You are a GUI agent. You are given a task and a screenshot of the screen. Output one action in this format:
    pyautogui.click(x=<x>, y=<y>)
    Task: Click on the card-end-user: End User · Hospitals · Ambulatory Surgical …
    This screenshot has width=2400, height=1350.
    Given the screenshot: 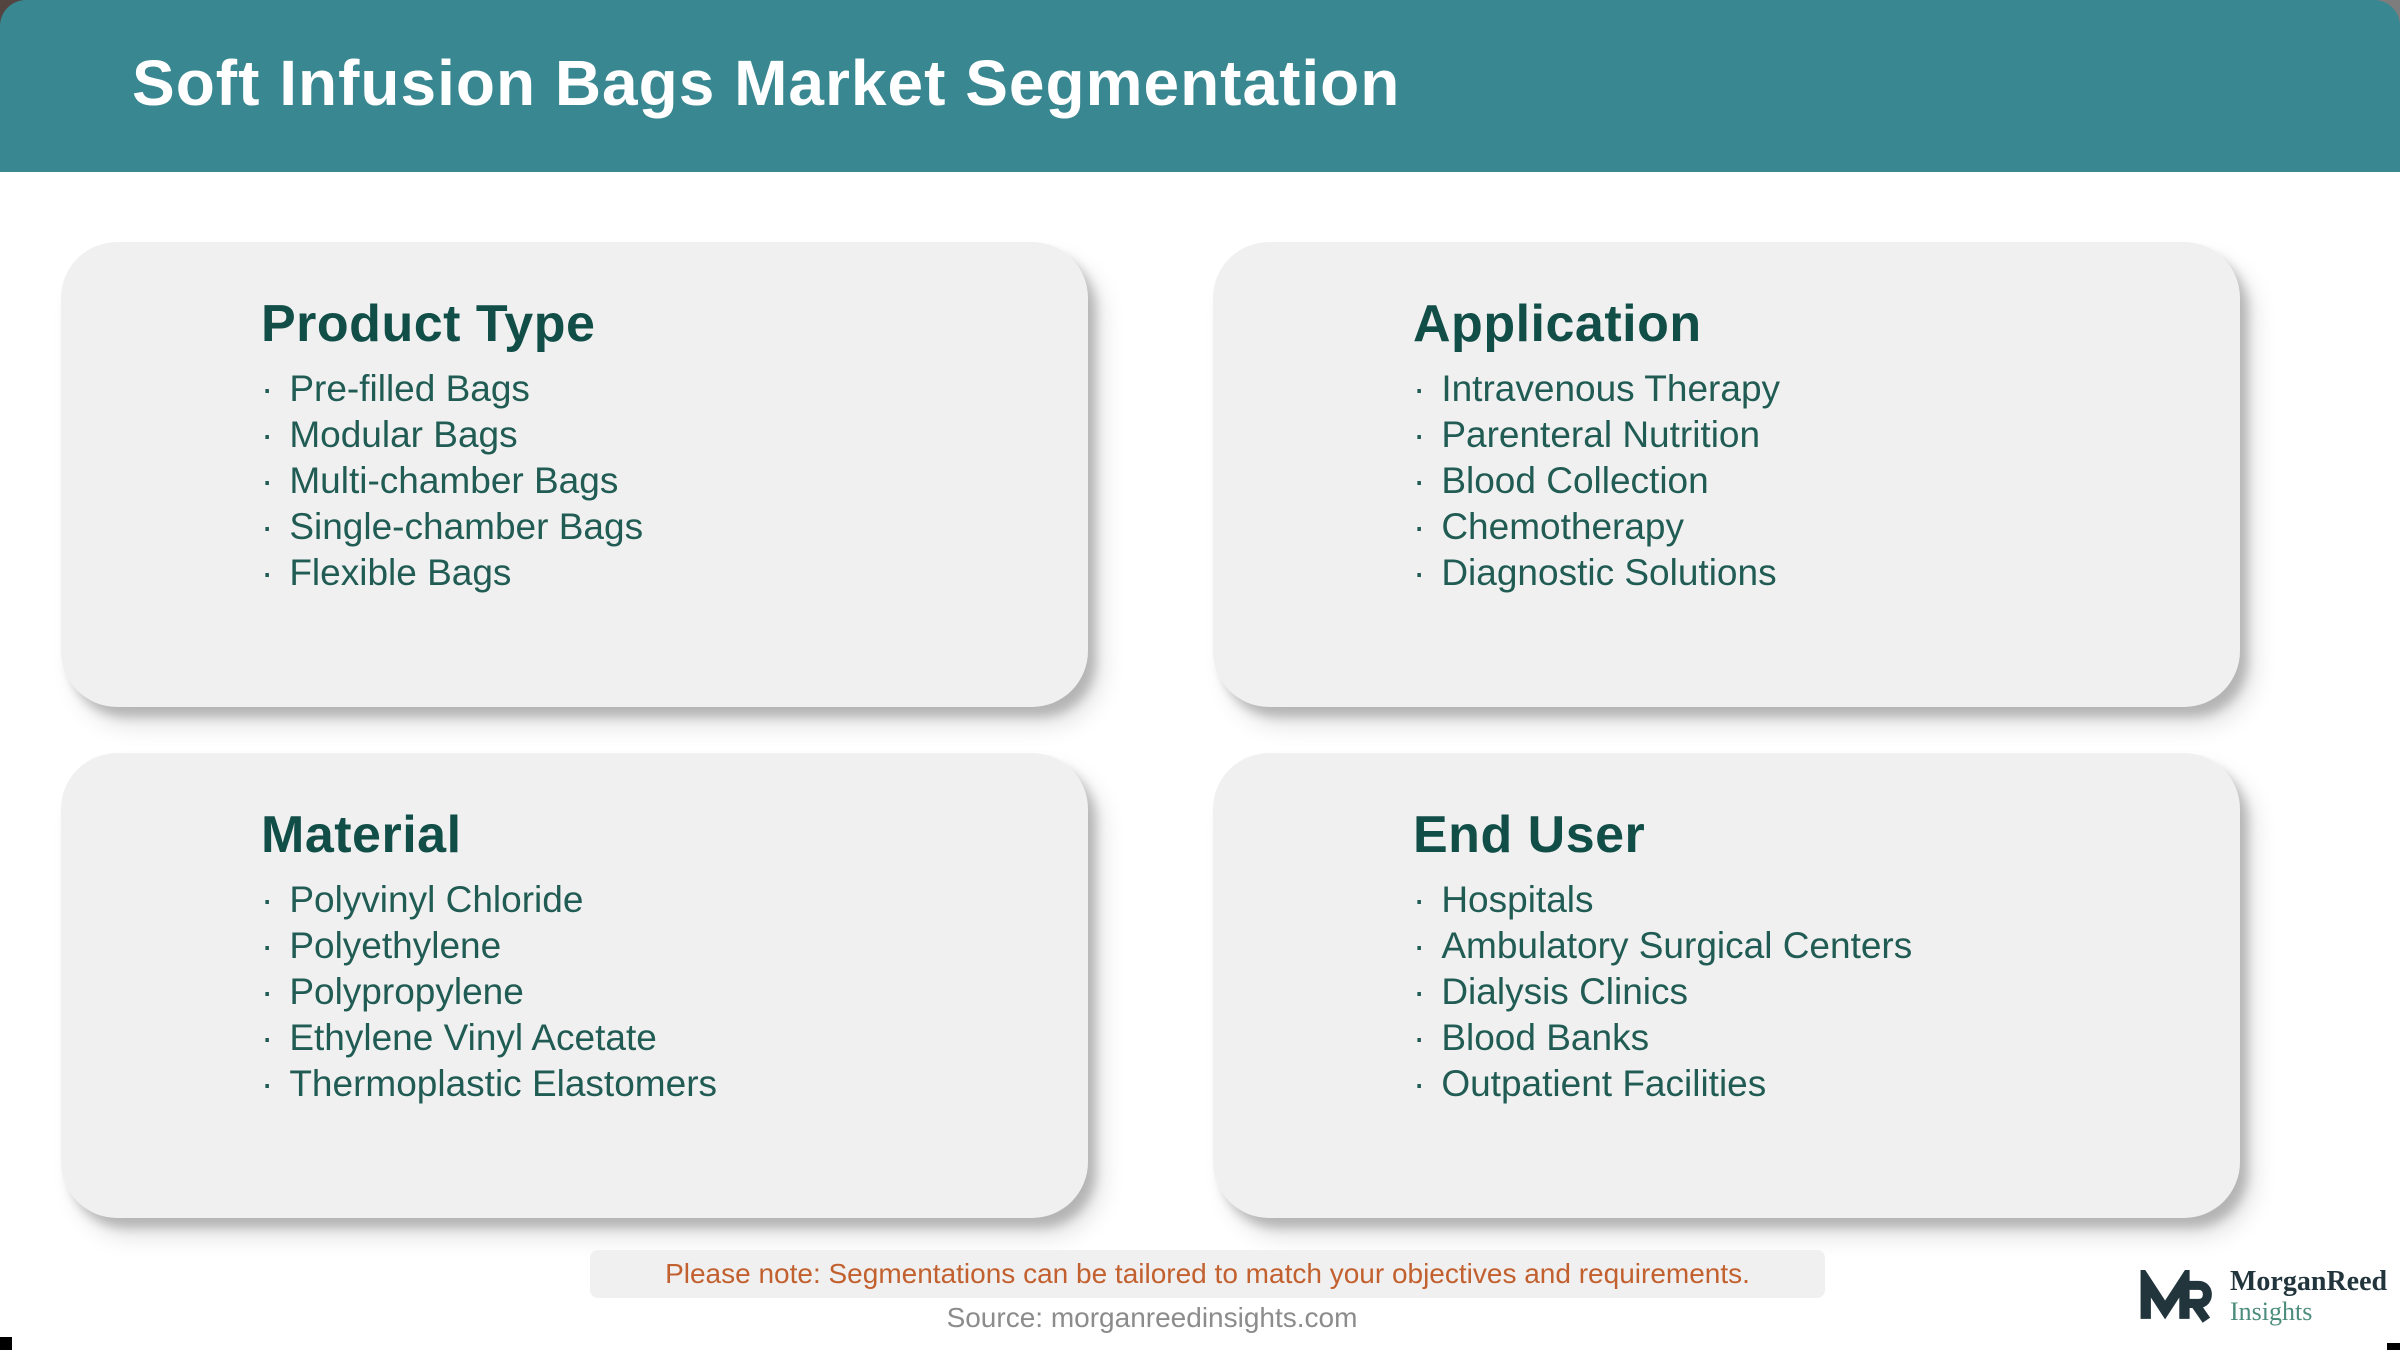 What is the action you would take?
    pyautogui.click(x=1726, y=985)
    